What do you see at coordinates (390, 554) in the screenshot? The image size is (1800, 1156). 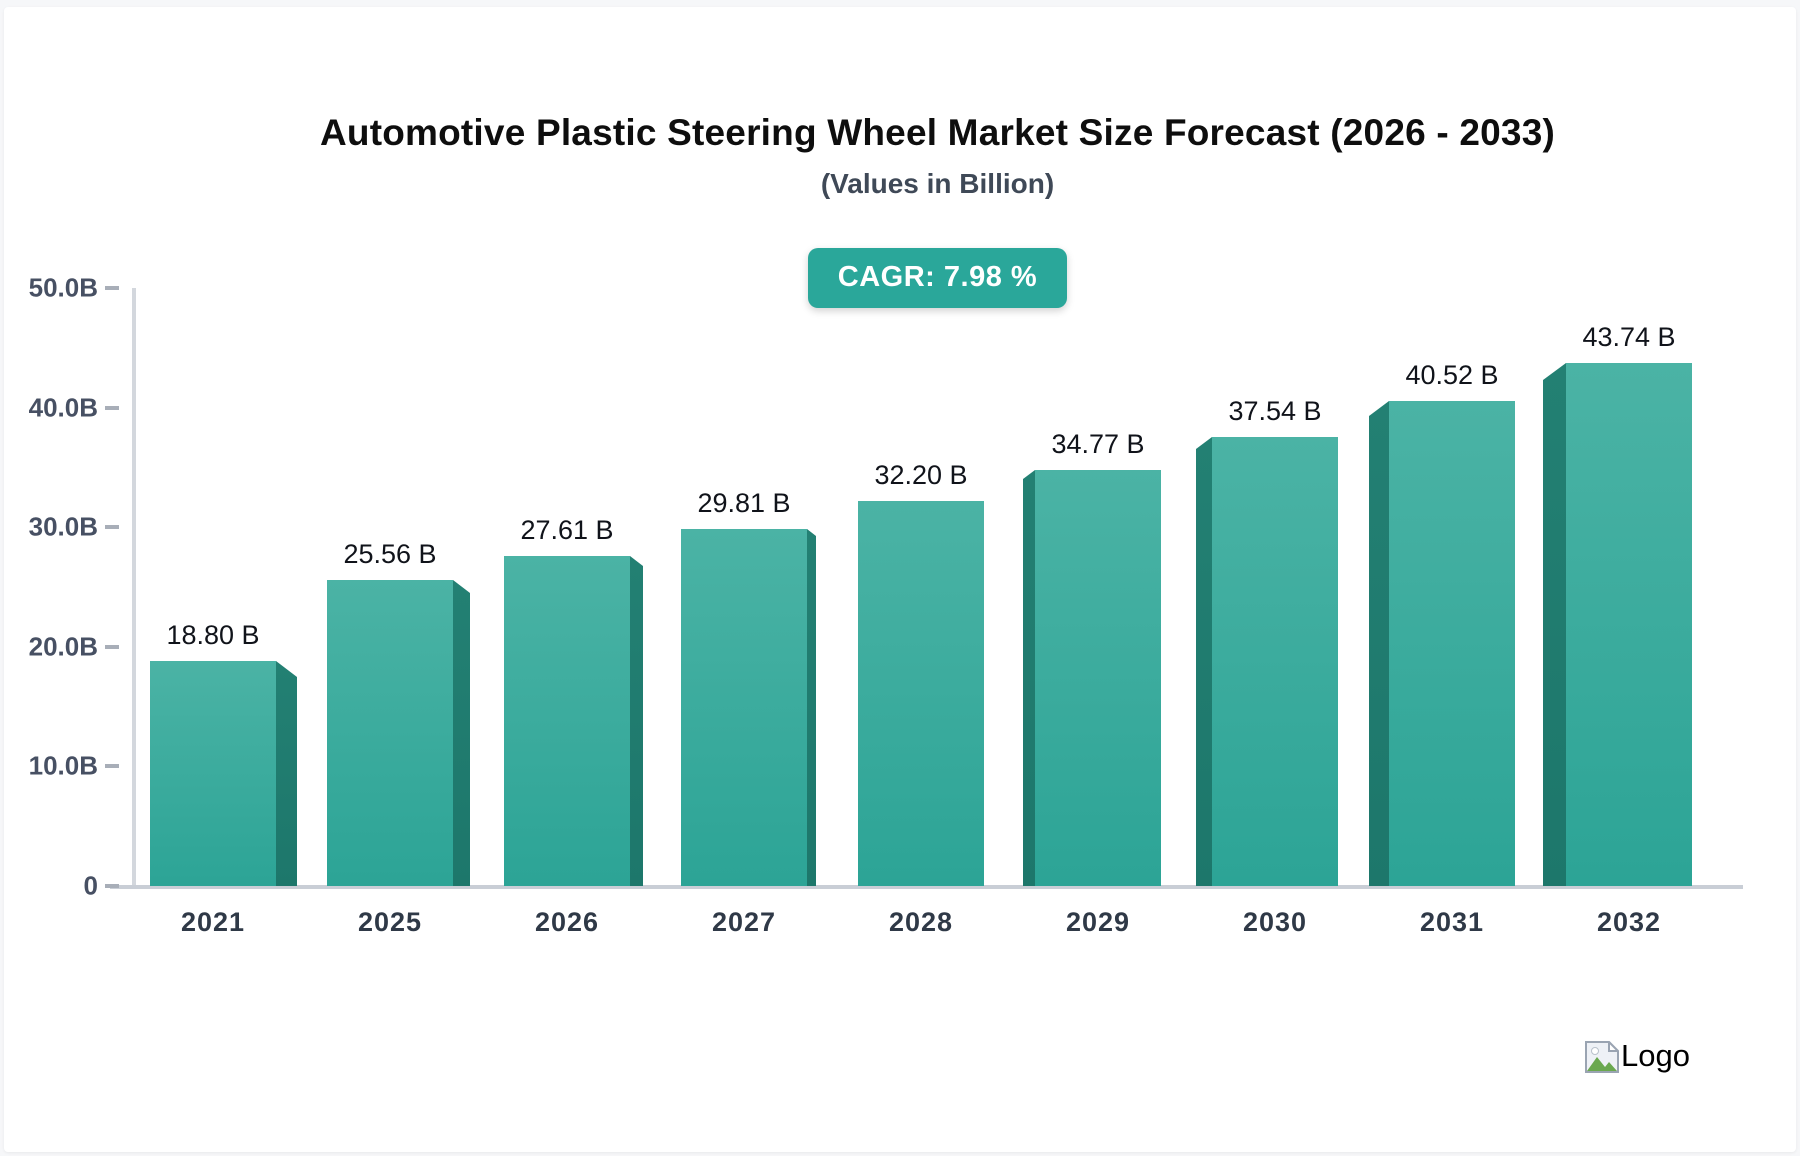 I see `bar-value-label: 25.56 B` at bounding box center [390, 554].